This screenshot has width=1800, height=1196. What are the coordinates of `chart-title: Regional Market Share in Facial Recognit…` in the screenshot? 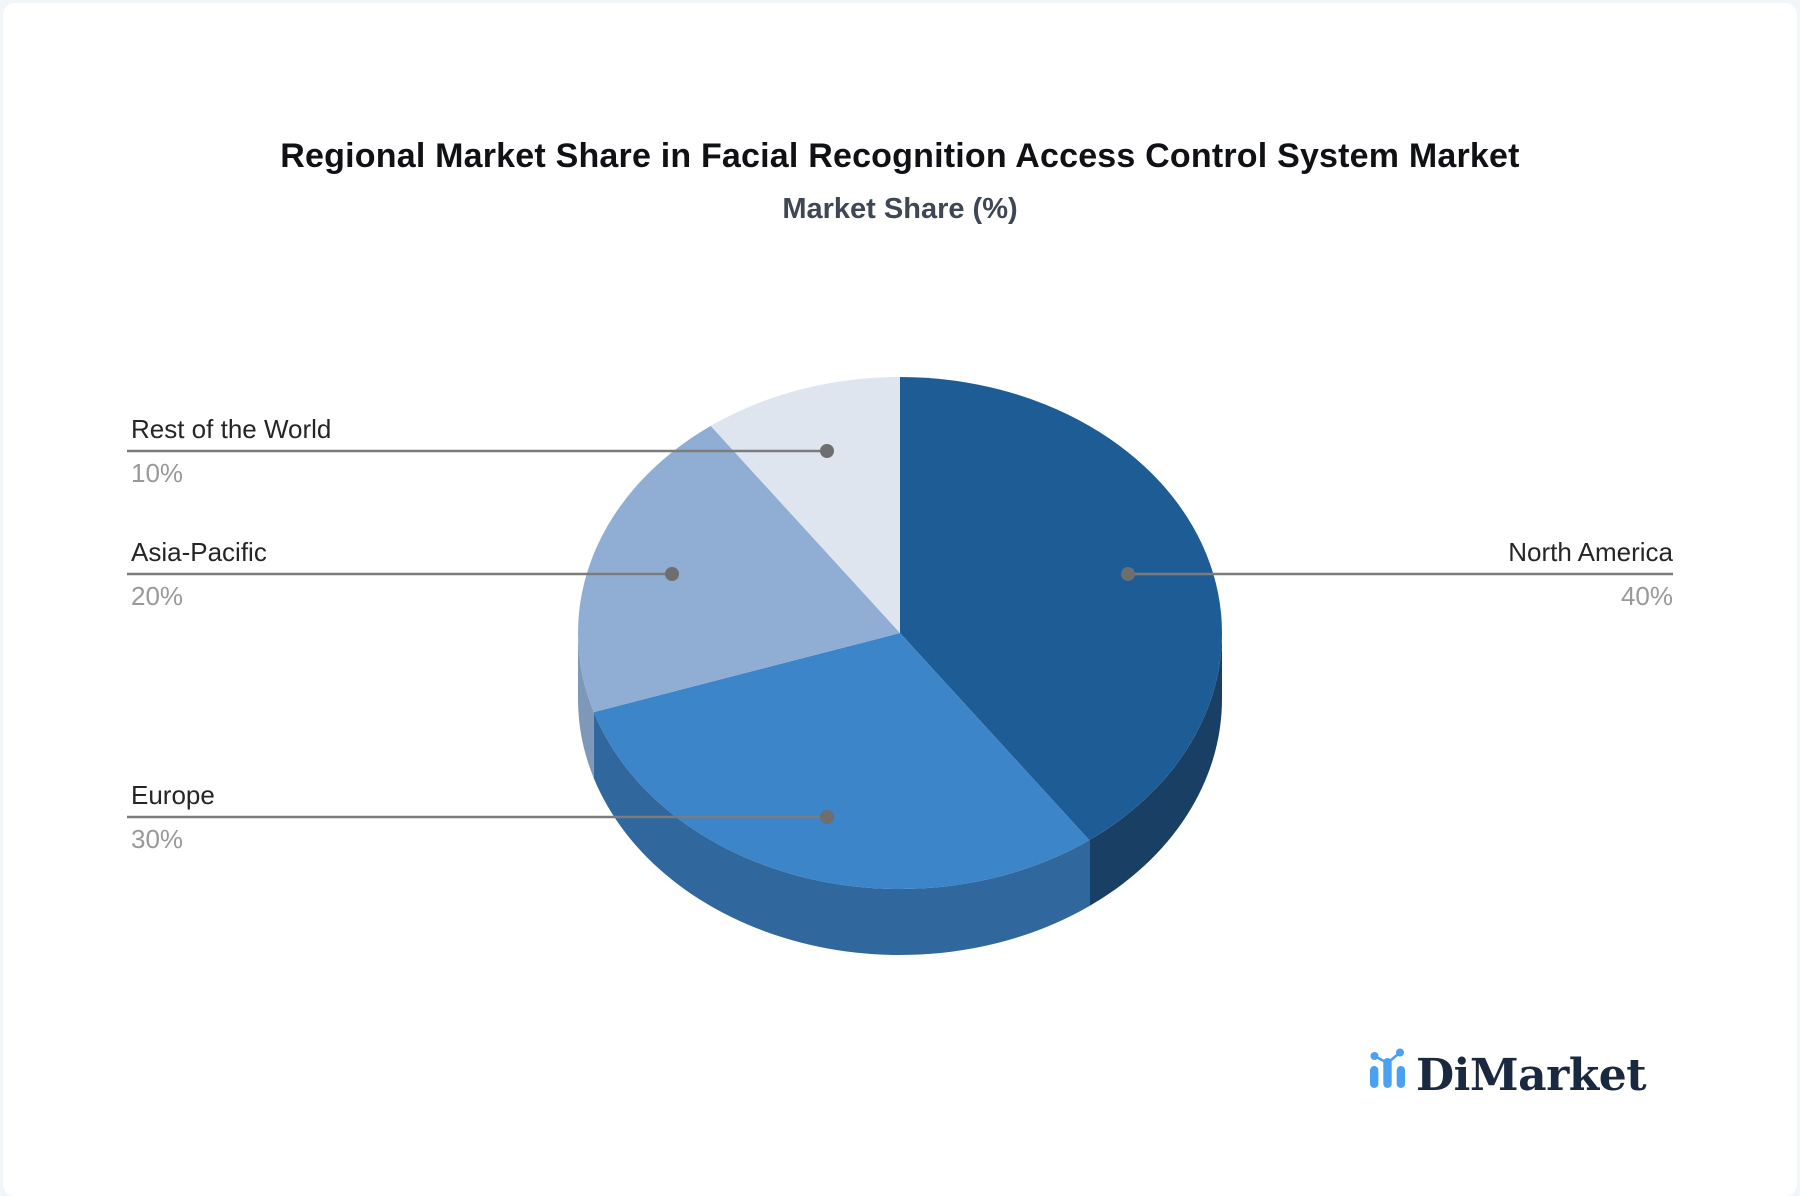 It's located at (900, 156).